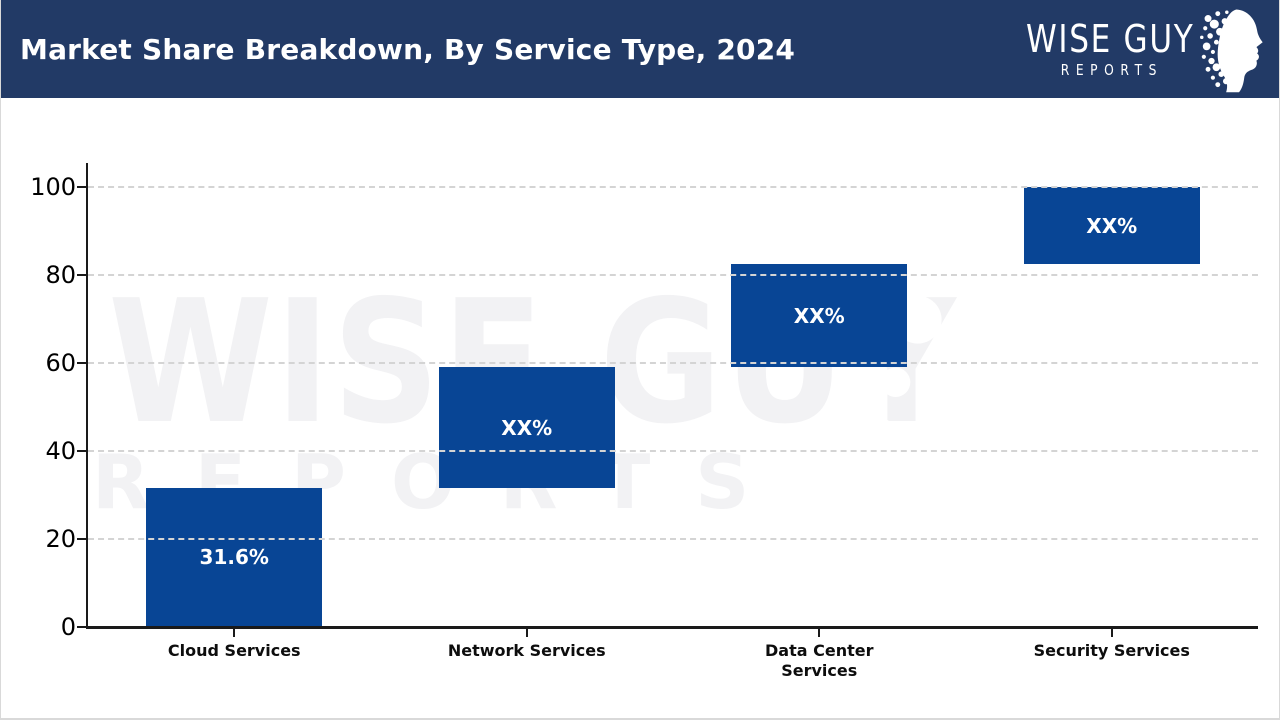 The width and height of the screenshot is (1280, 720). I want to click on x-tick-label: Security Services, so click(1111, 650).